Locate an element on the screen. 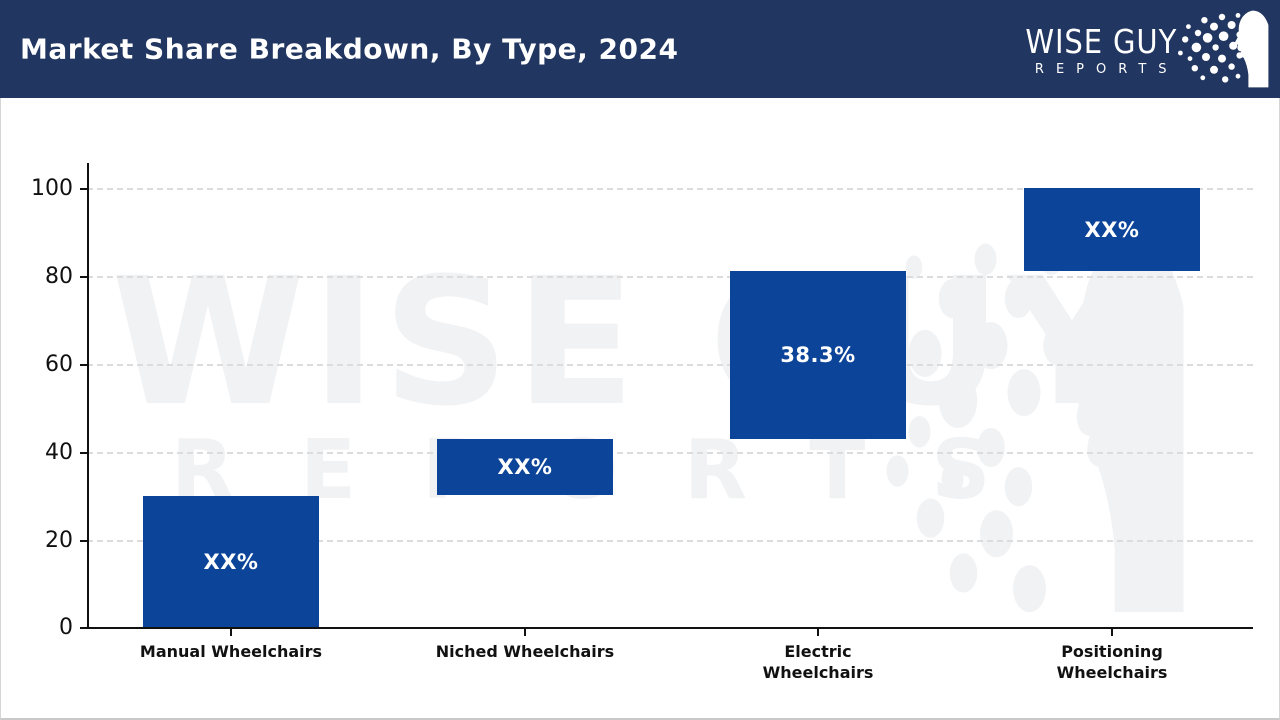 This screenshot has width=1280, height=720. x-category-line: Niched Wheelchairs is located at coordinates (525, 651).